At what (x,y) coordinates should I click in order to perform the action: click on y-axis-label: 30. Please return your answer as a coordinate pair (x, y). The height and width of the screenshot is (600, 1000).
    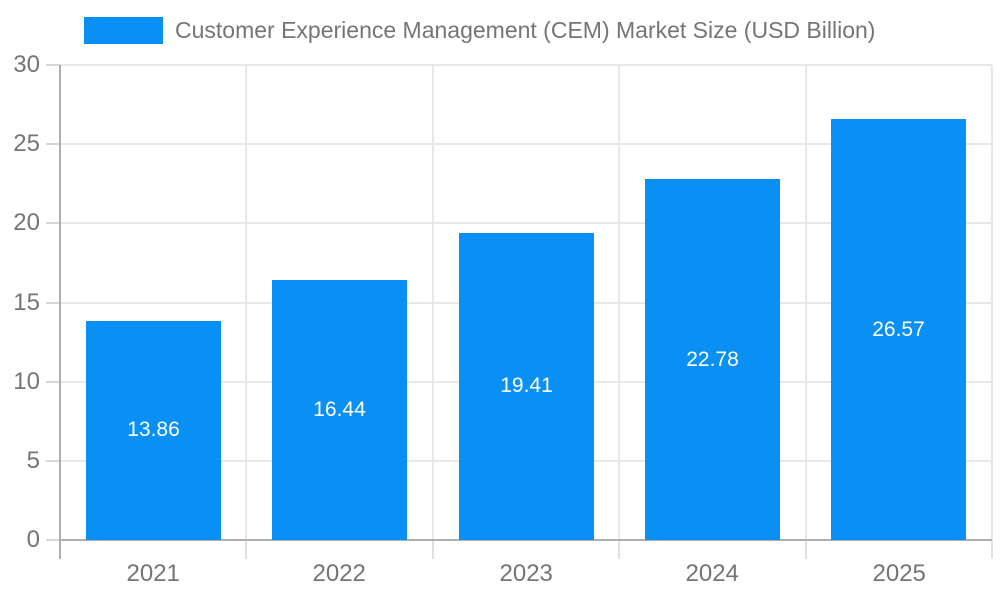
    Looking at the image, I should click on (26, 64).